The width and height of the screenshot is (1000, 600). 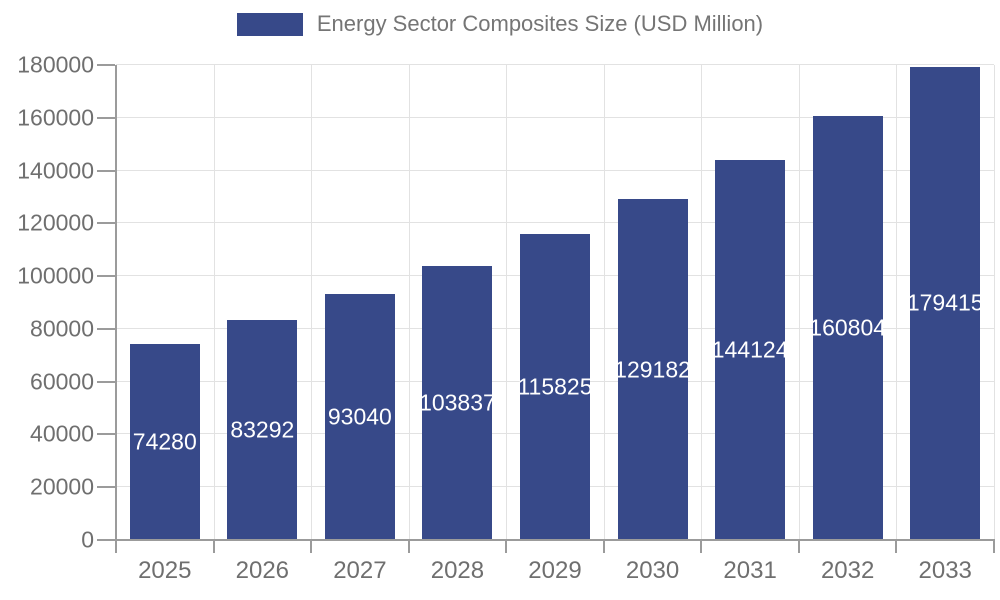 I want to click on bar-value-label: 103837, so click(x=457, y=402).